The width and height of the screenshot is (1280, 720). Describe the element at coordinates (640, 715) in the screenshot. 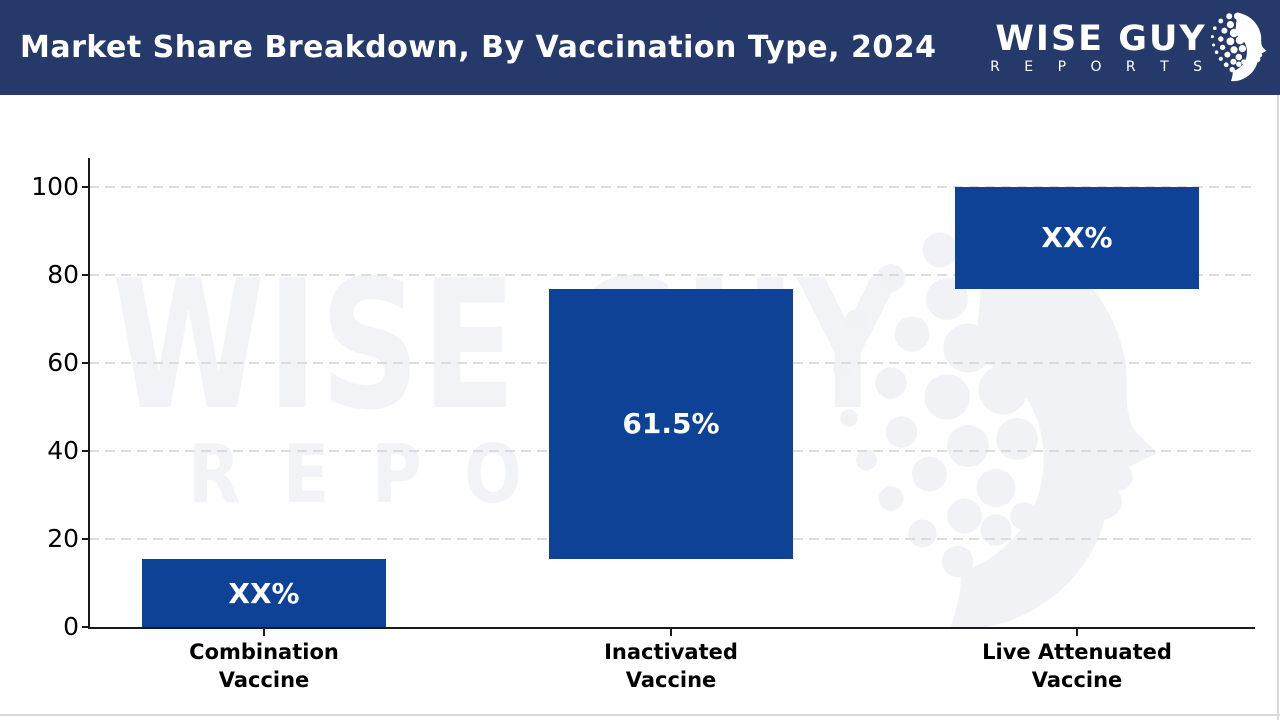

I see `page-border-bottom` at that location.